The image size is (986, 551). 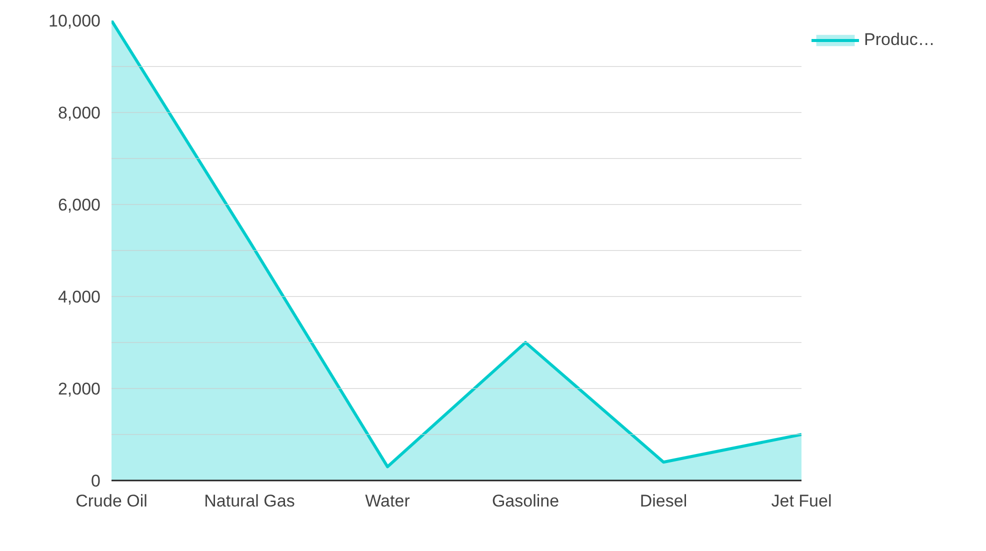 I want to click on x-tick-label: Crude Oil, so click(x=112, y=501).